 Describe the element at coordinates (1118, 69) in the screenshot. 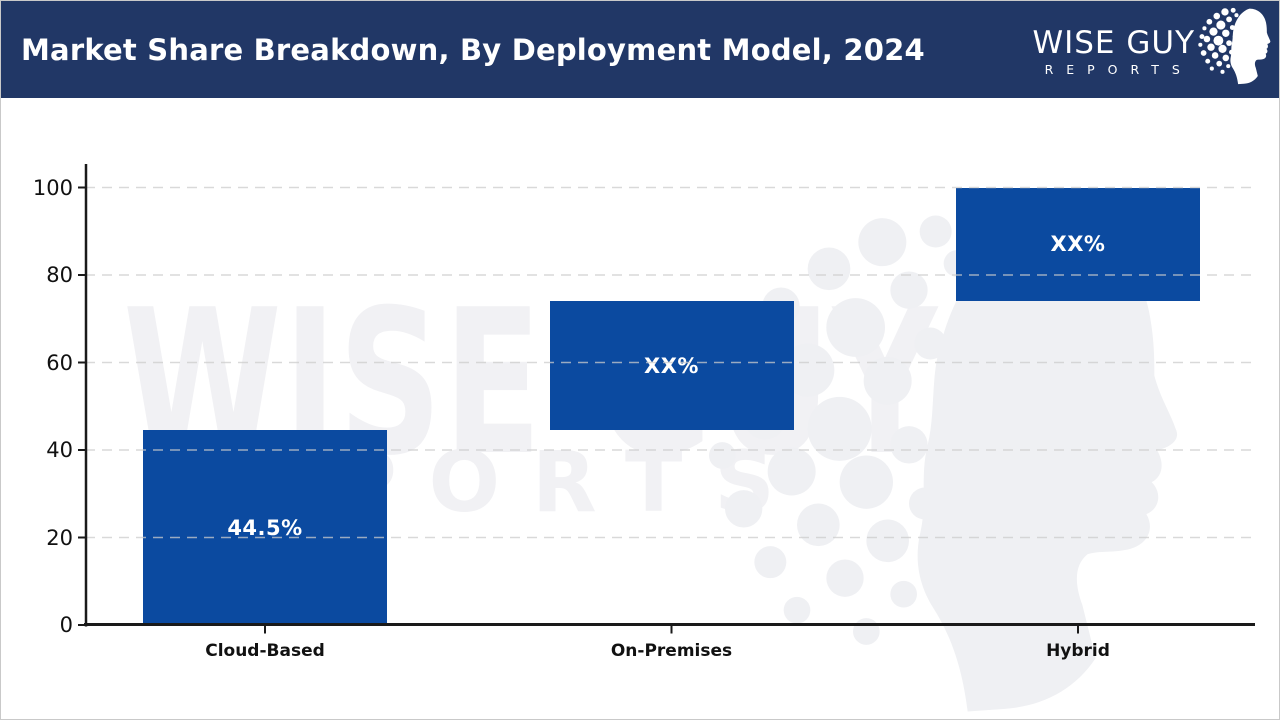

I see `brand-subtitle: REPORTS` at that location.